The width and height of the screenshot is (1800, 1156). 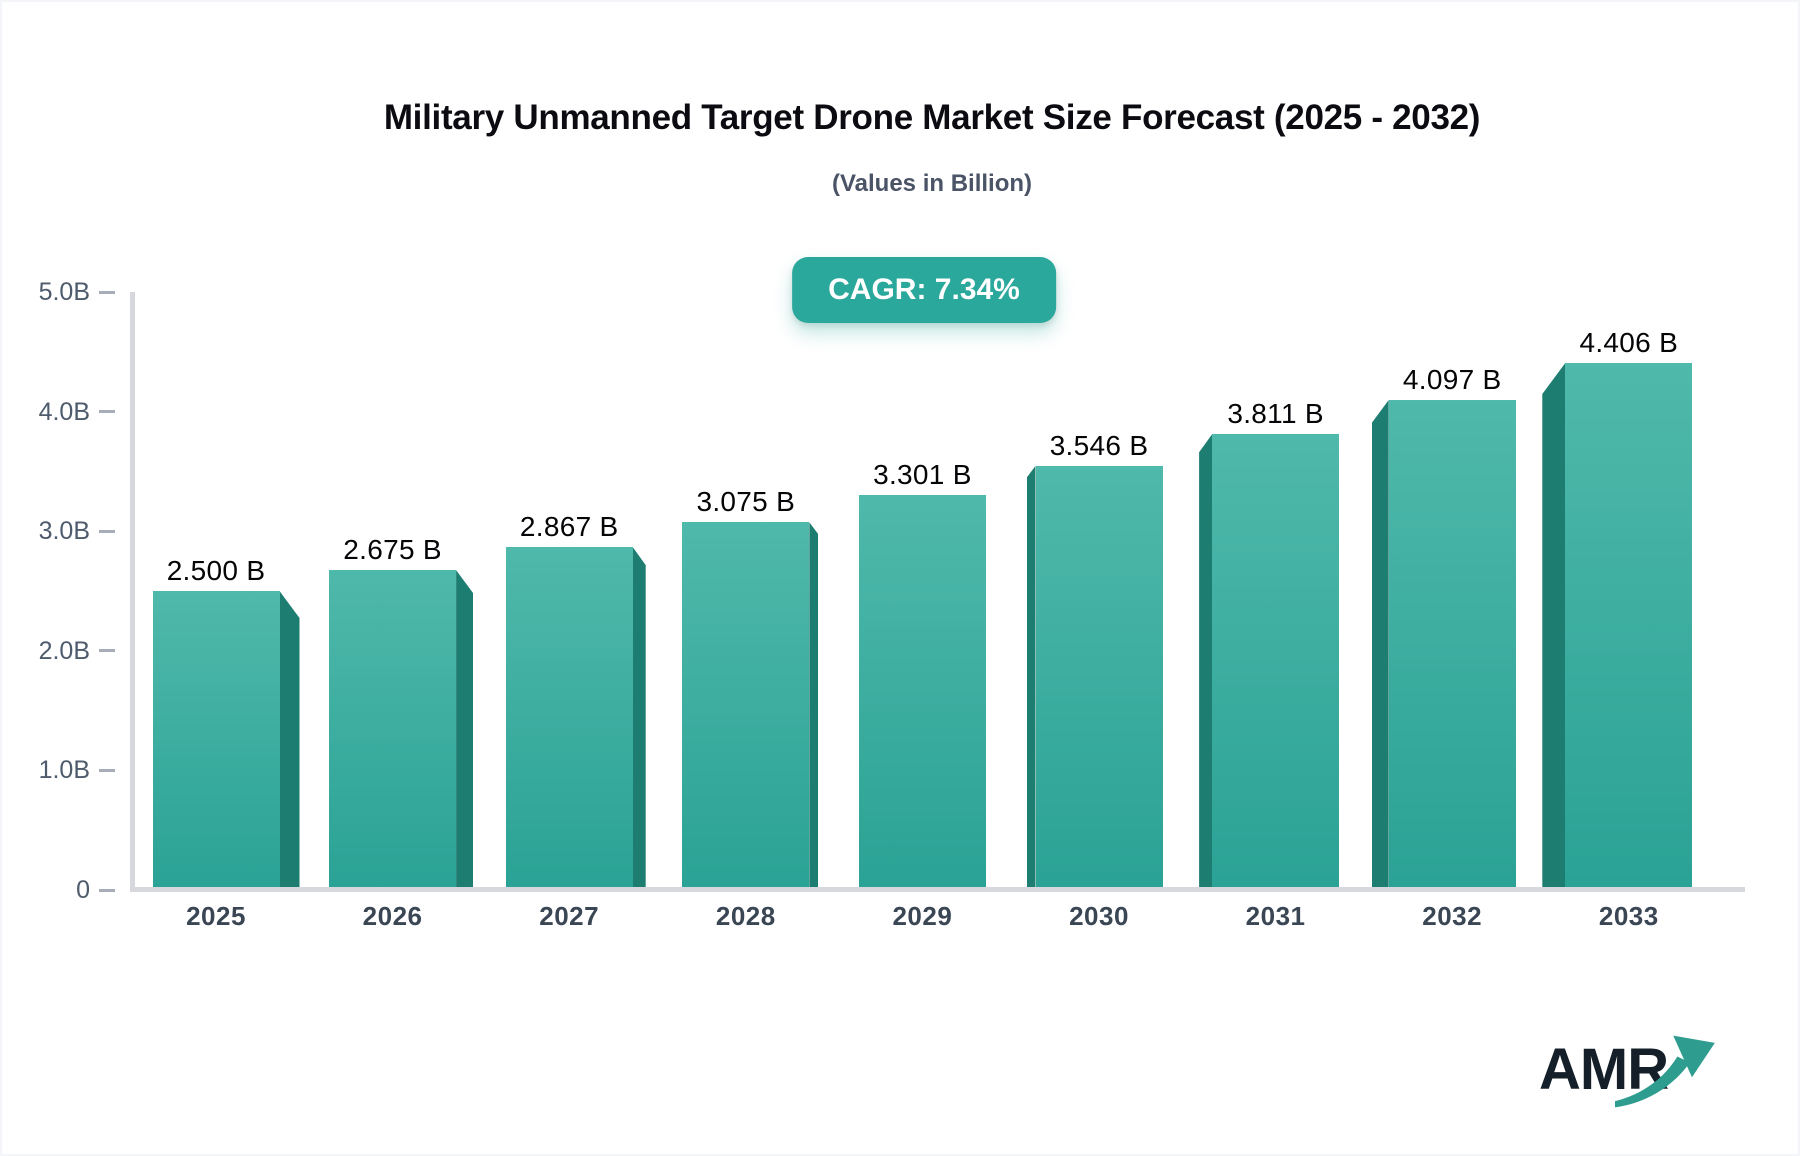 I want to click on bar-value-label: 2.500 B, so click(x=216, y=570).